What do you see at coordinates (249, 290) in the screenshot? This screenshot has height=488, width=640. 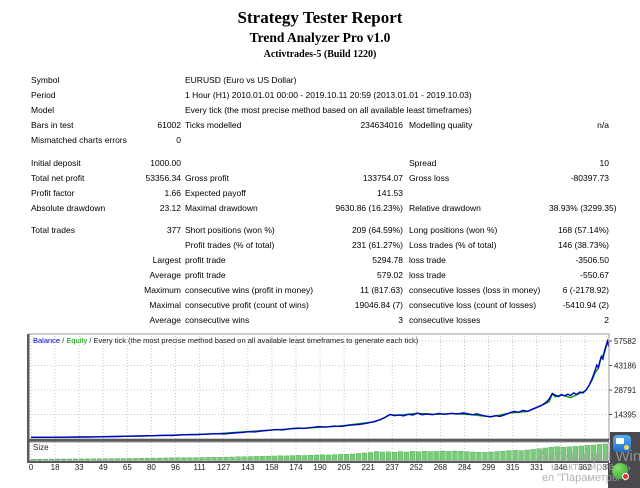 I see `report-cell: consecutive wins (profit in money)` at bounding box center [249, 290].